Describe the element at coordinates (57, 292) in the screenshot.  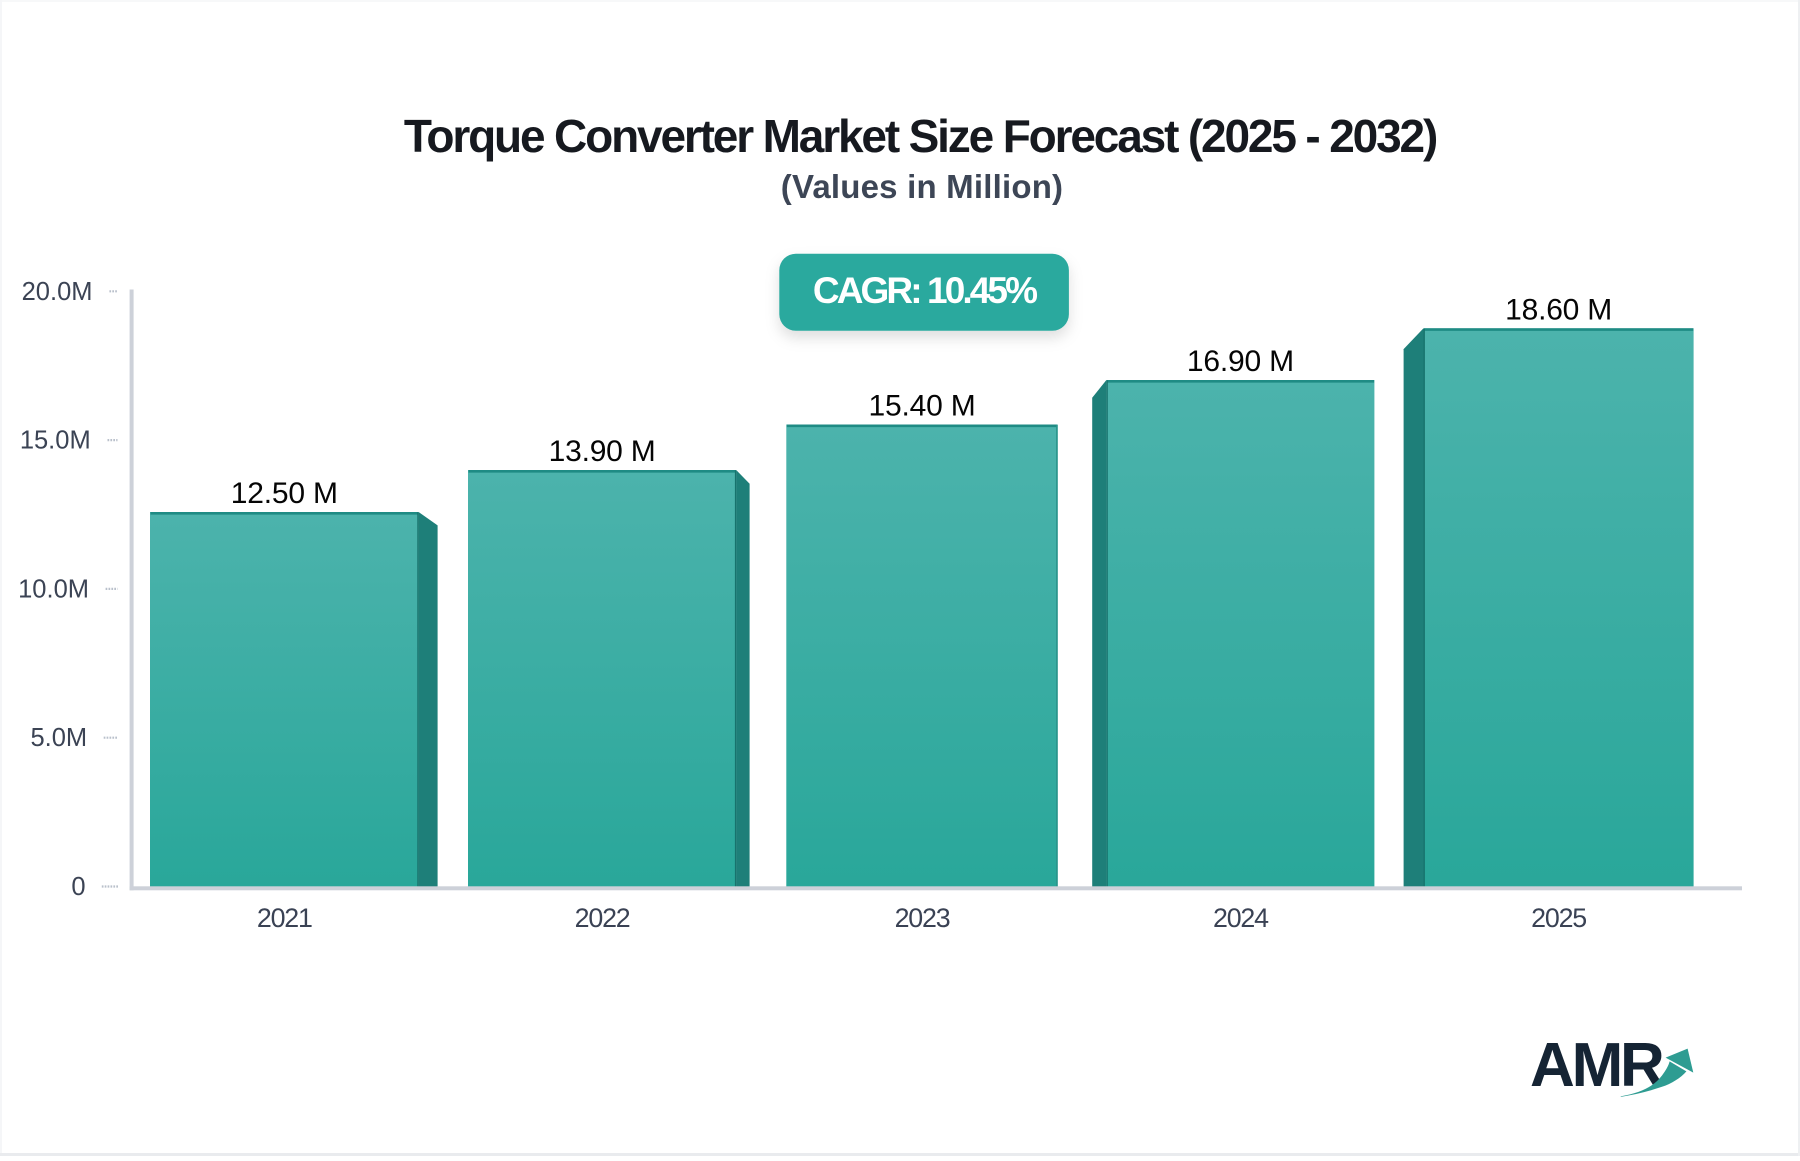
I see `svg-text: 20.0M` at that location.